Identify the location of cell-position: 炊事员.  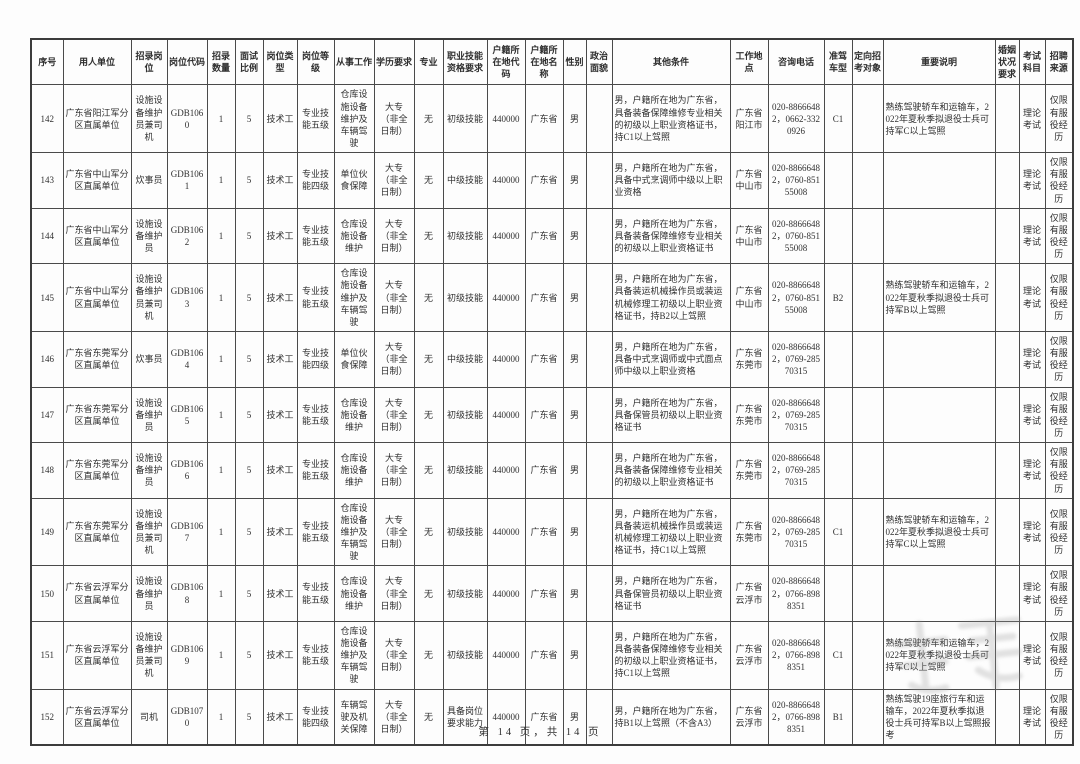
(149, 180).